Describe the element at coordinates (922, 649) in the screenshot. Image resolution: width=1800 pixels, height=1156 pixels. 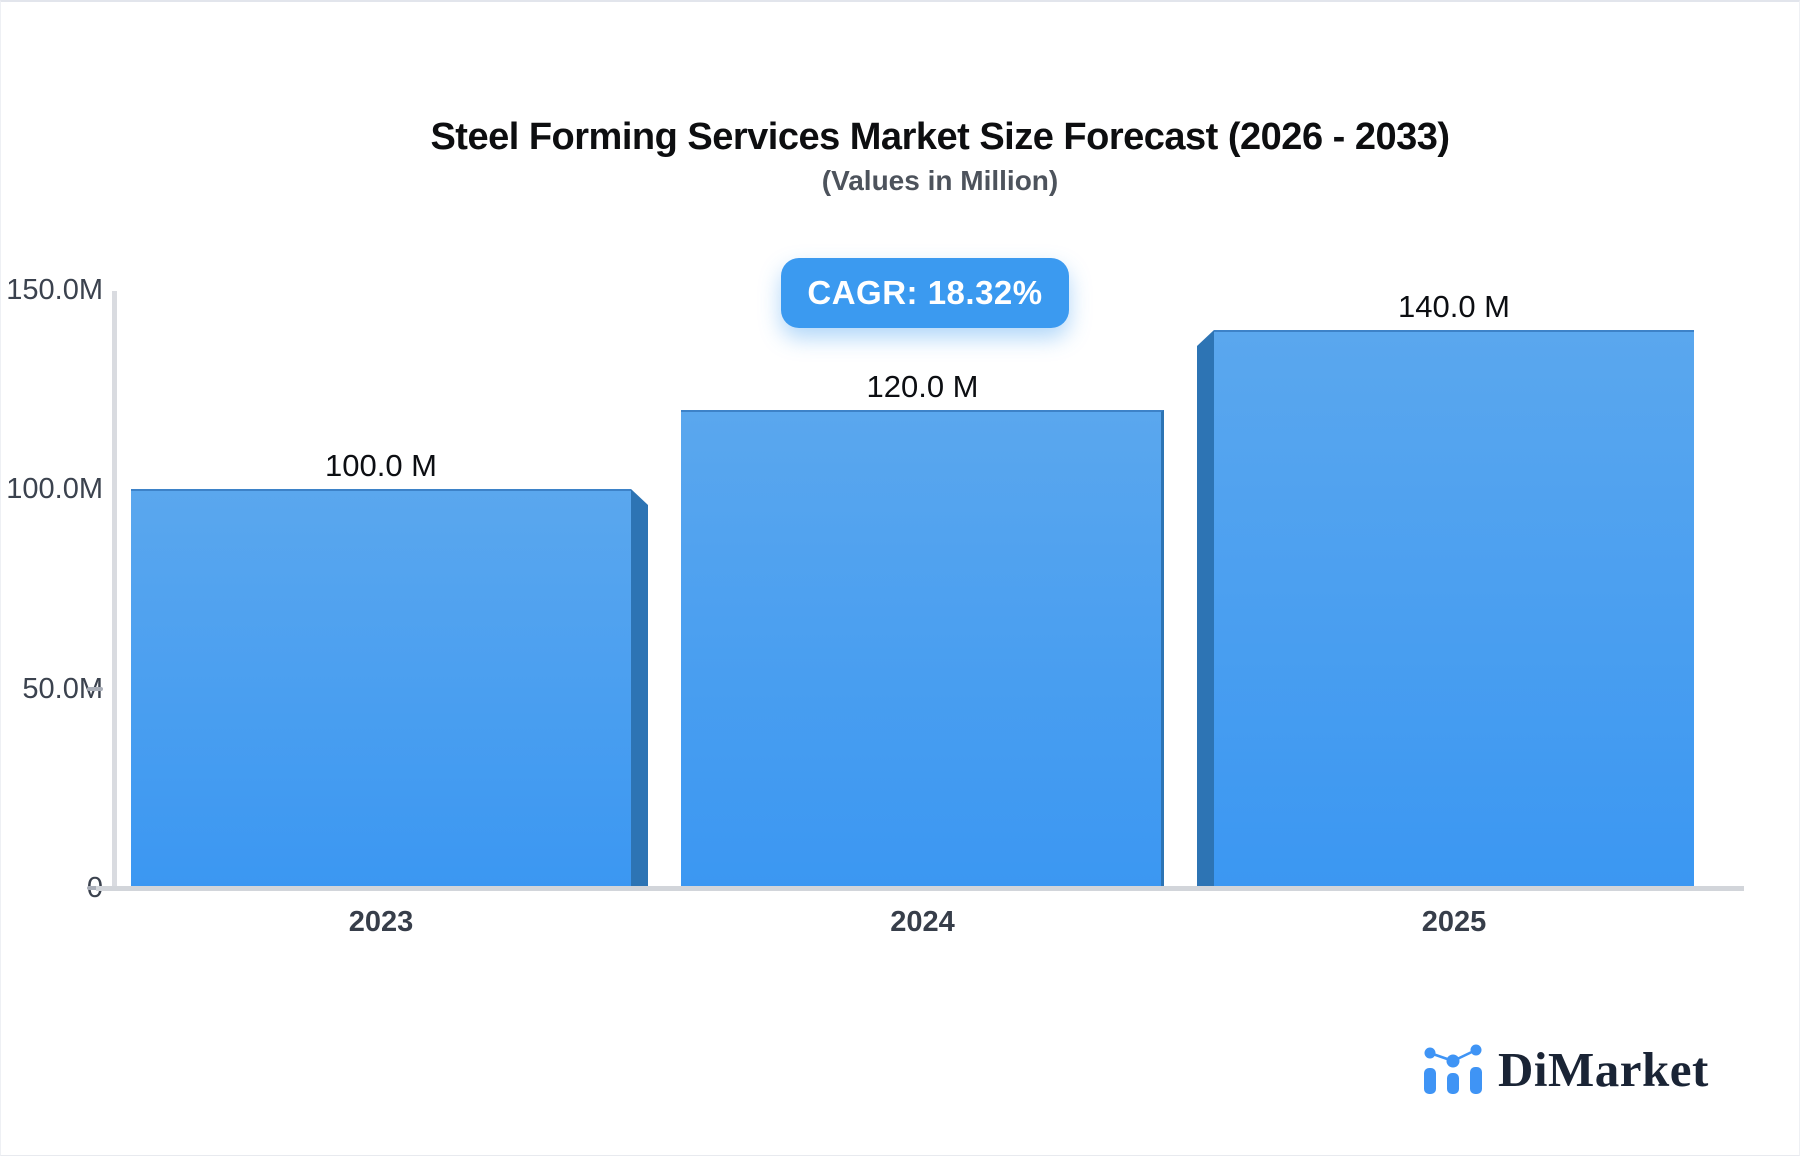
I see `bar-2024` at that location.